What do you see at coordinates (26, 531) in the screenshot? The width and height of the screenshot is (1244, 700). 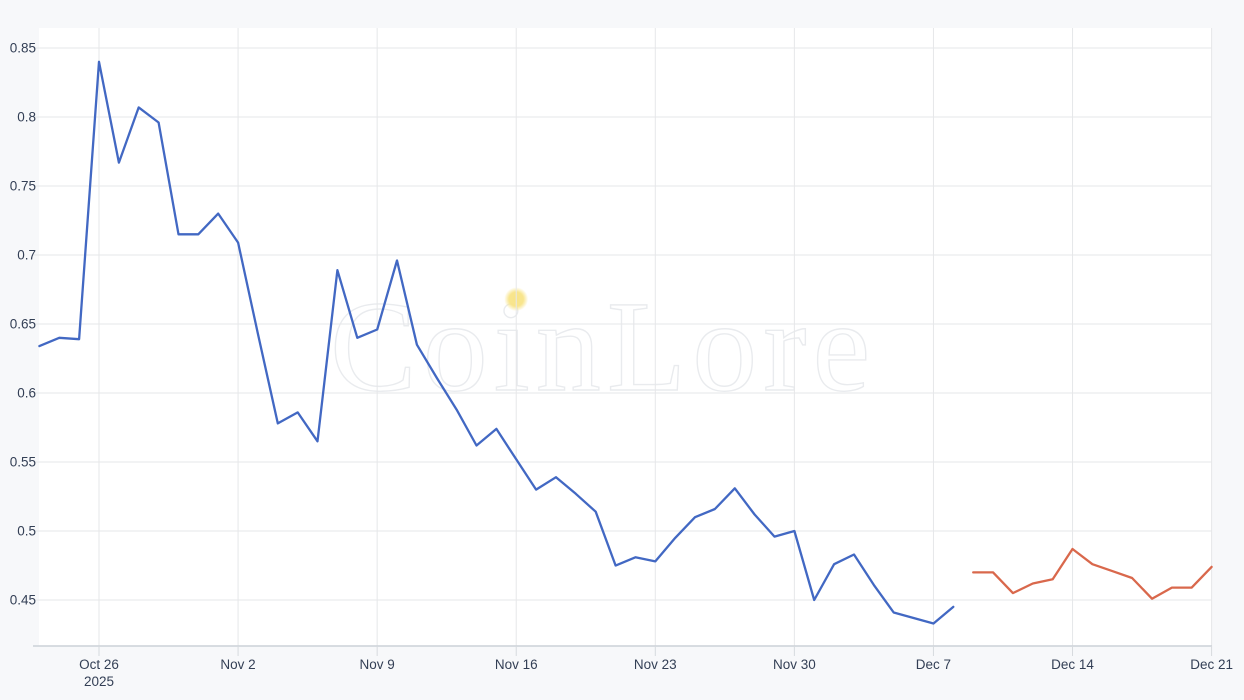 I see `y-axis-tick-label: 0.5` at bounding box center [26, 531].